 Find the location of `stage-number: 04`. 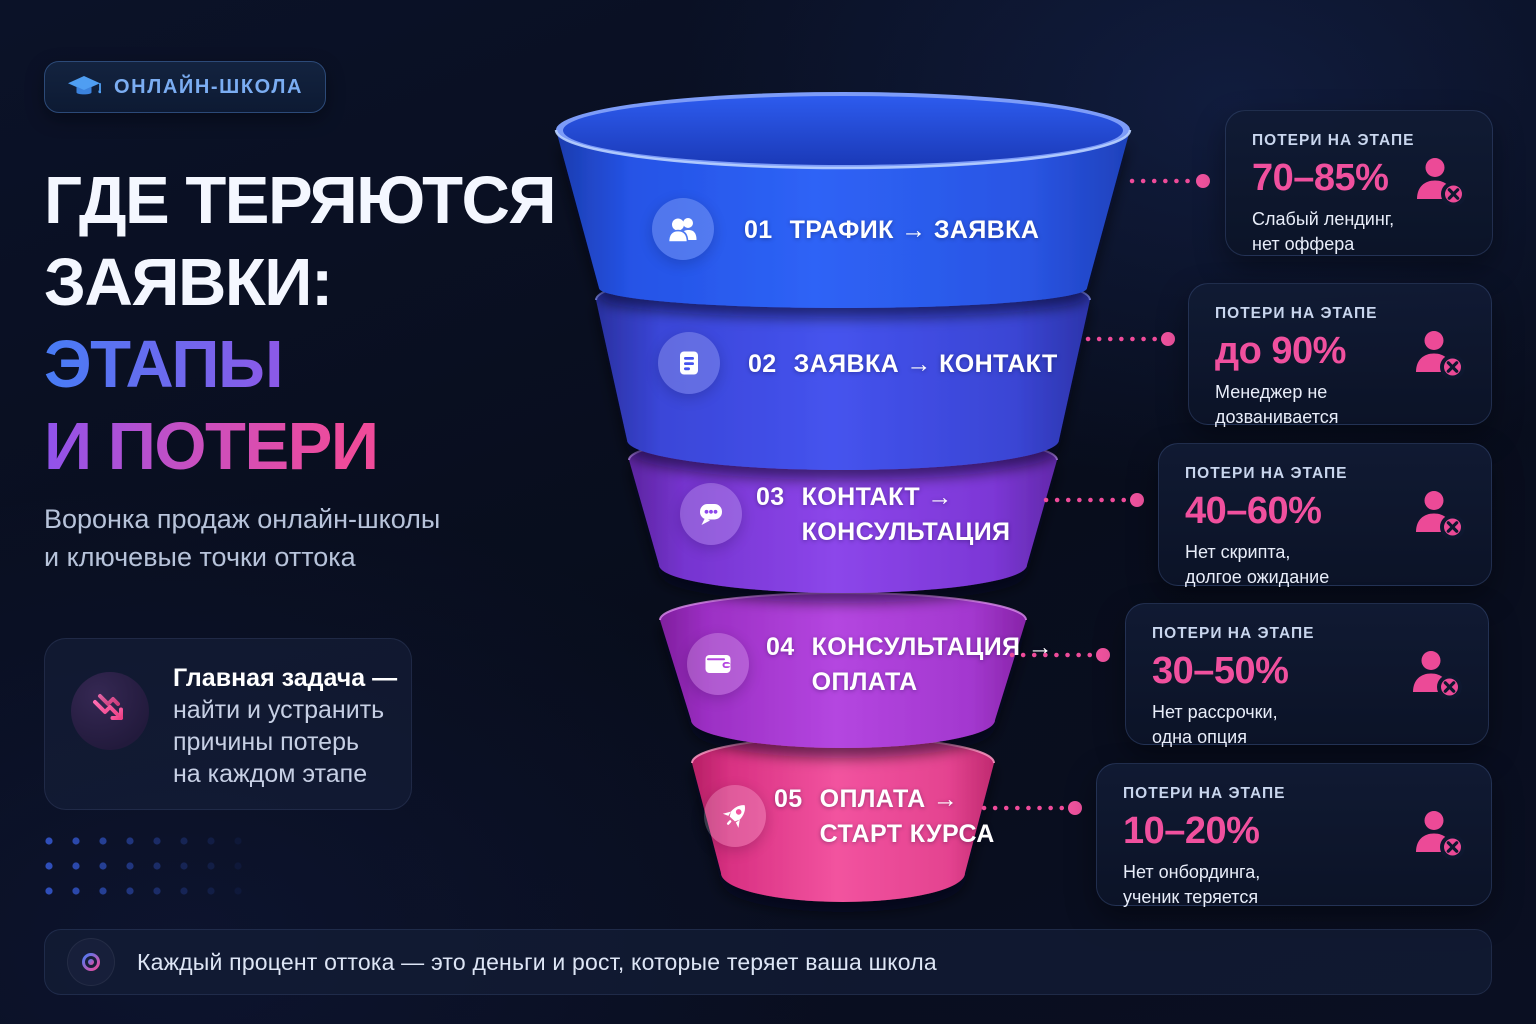

stage-number: 04 is located at coordinates (780, 647).